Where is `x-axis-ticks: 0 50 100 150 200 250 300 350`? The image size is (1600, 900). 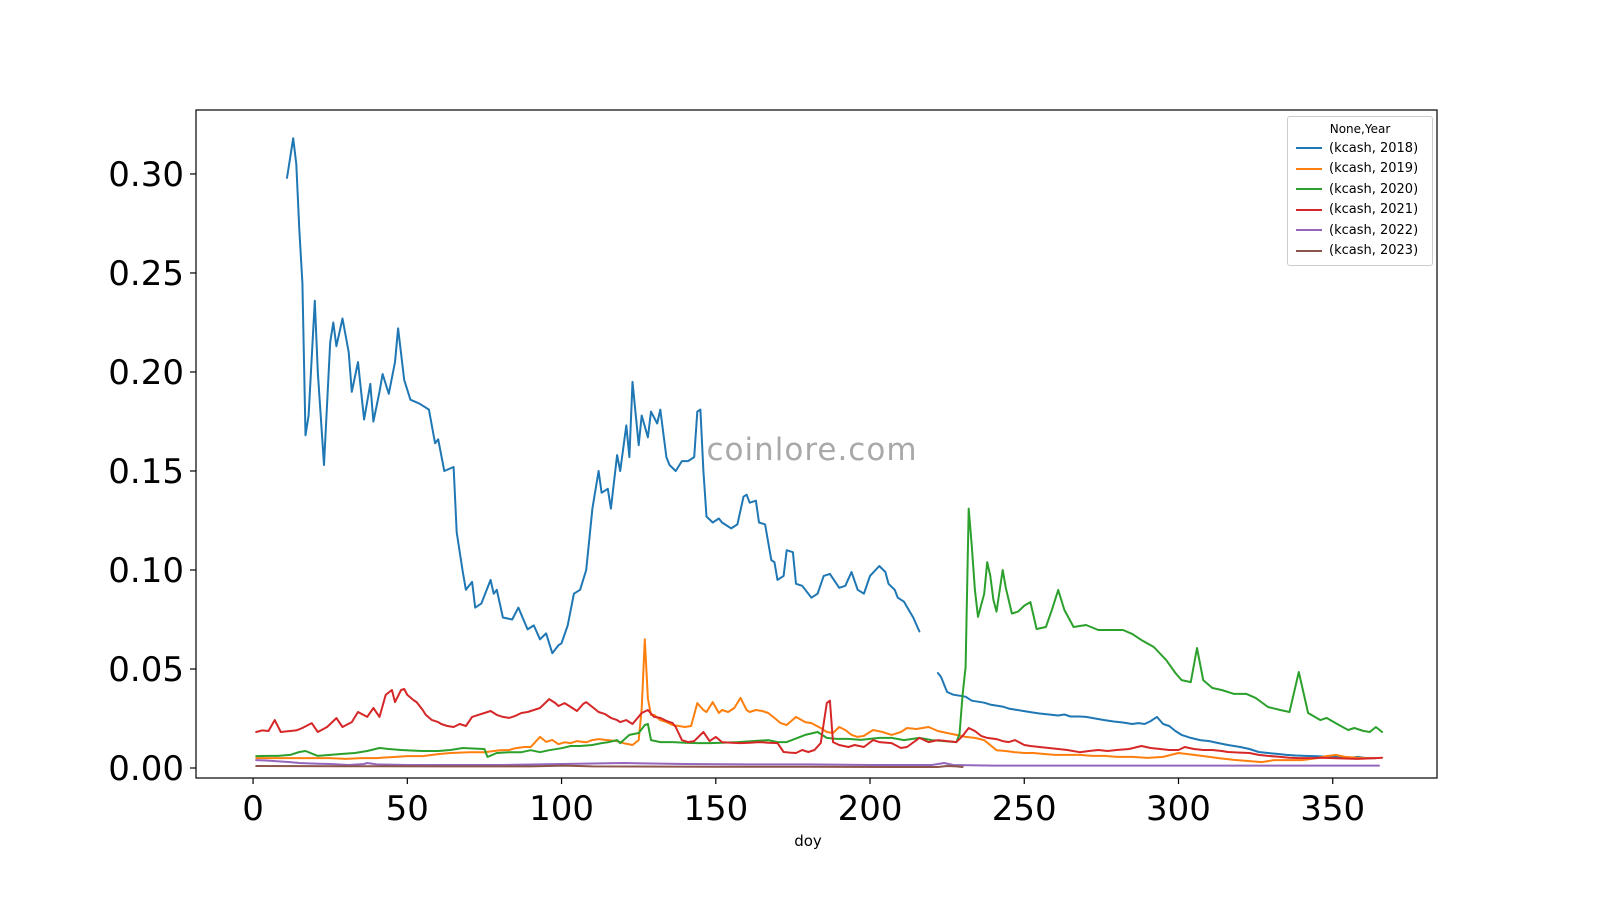
x-axis-ticks: 0 50 100 150 200 250 300 350 is located at coordinates (803, 803).